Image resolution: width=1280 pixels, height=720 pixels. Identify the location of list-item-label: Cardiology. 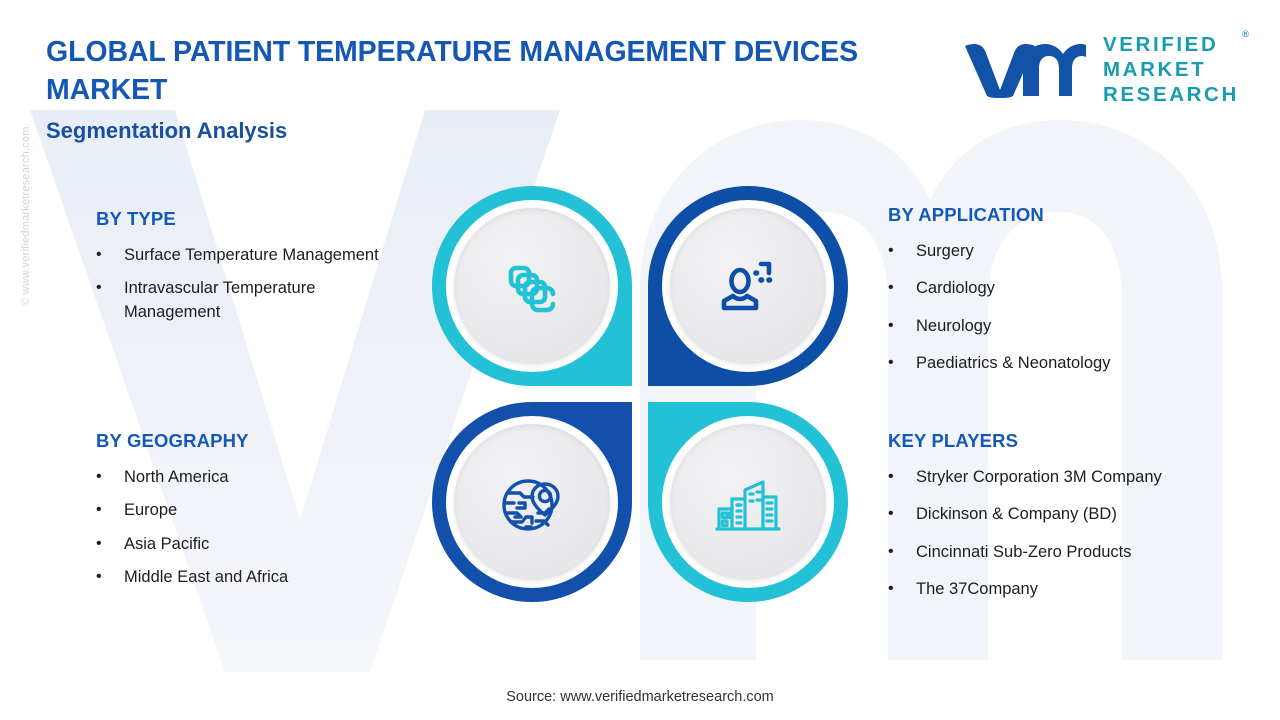
(955, 288).